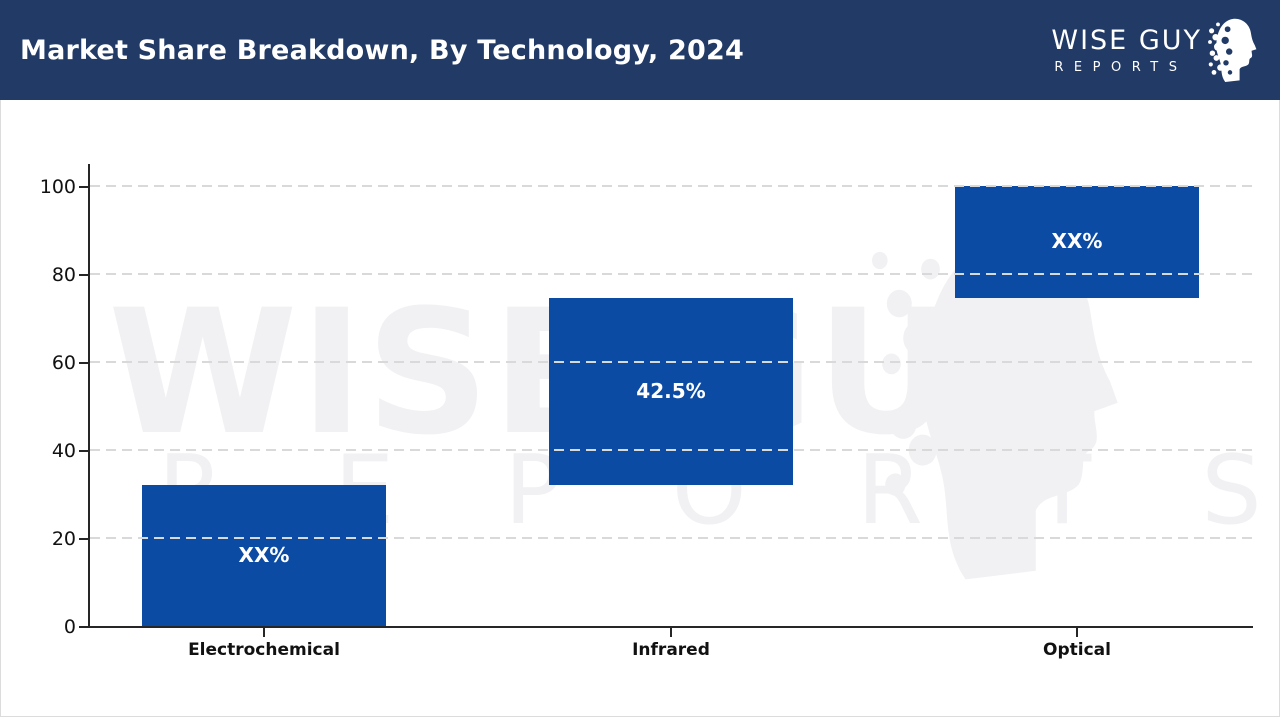 This screenshot has width=1280, height=720. Describe the element at coordinates (89, 396) in the screenshot. I see `y-axis-spine` at that location.